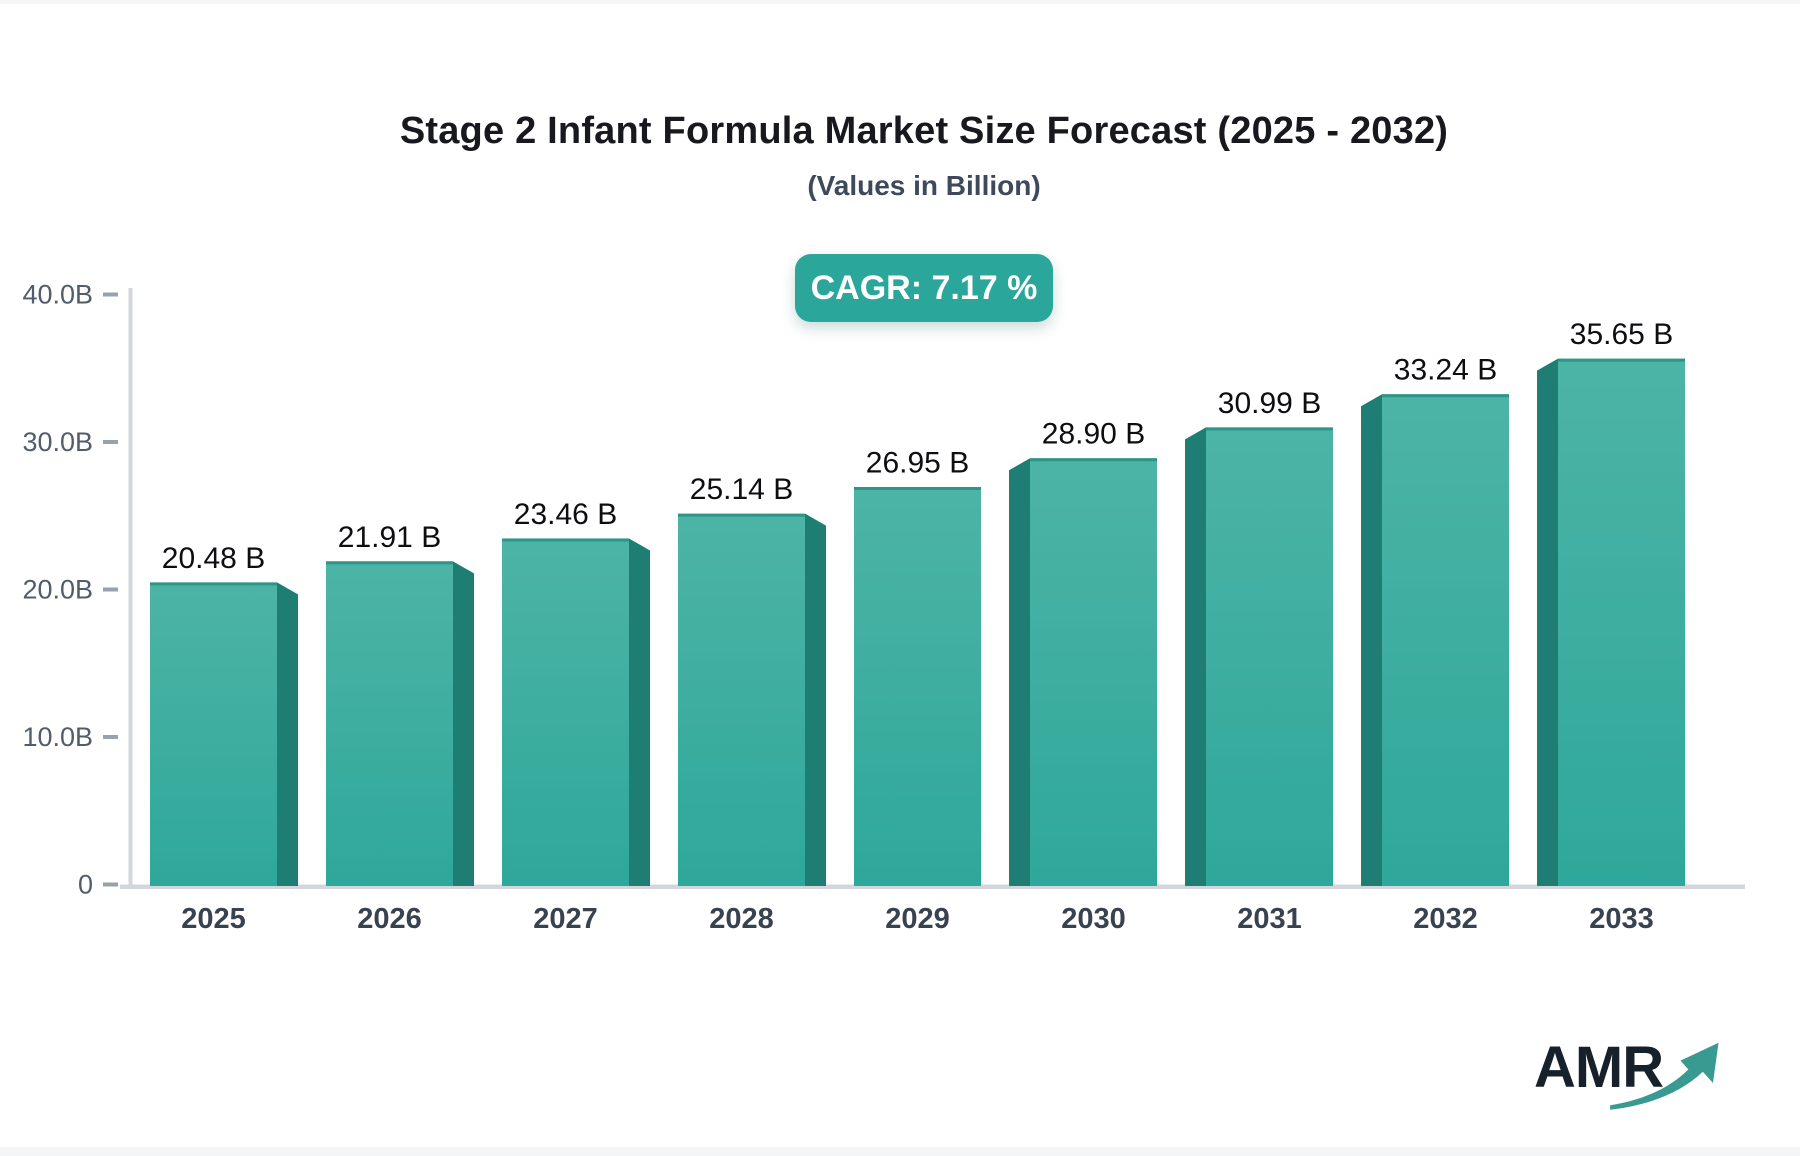  I want to click on bar-group-2030: 28.90 B, so click(1083, 652).